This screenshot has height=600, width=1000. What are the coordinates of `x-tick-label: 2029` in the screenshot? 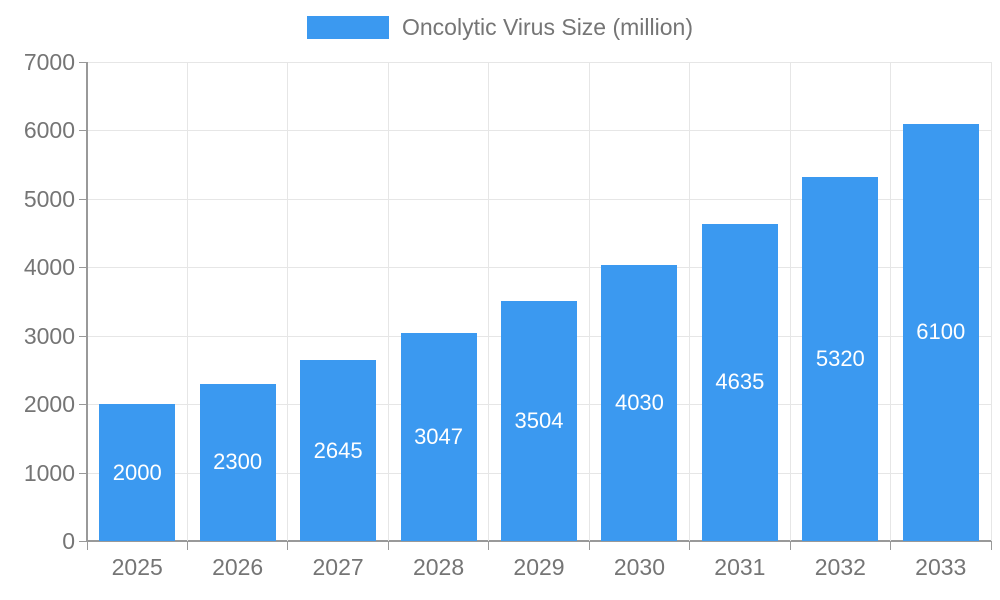 It's located at (539, 567).